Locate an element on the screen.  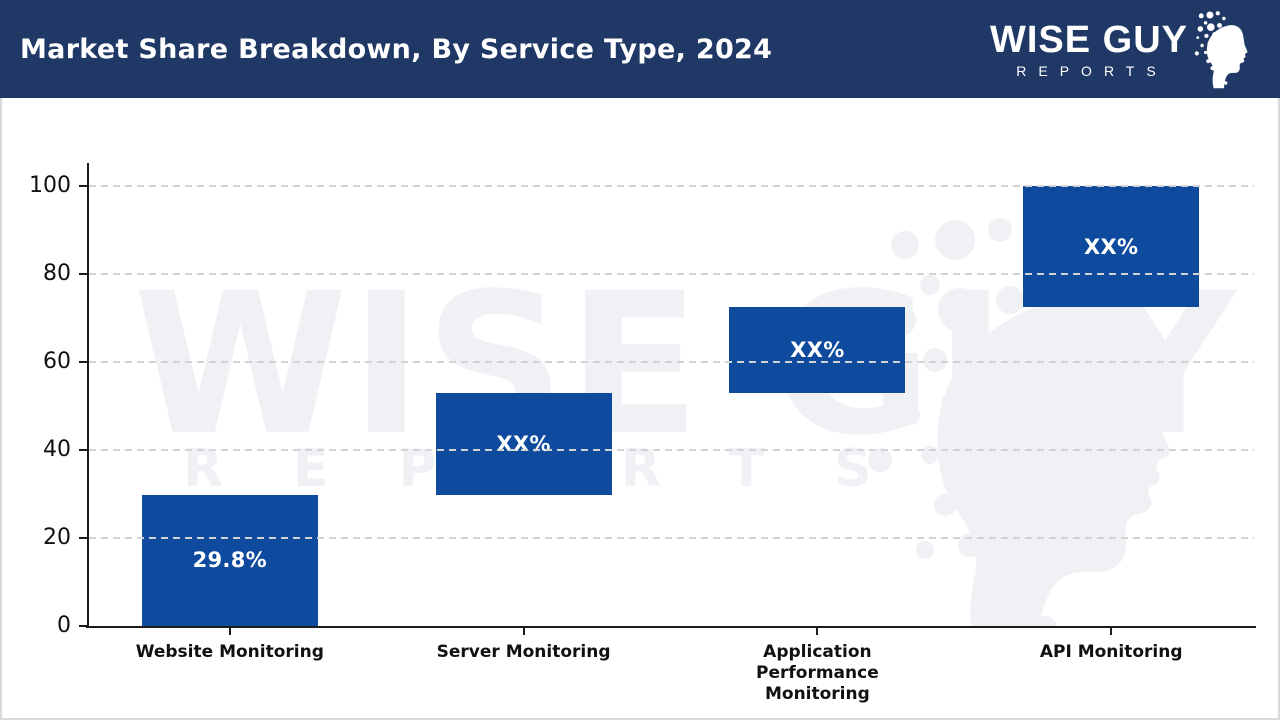
bar-website-monitoring: 29.8% is located at coordinates (229, 560).